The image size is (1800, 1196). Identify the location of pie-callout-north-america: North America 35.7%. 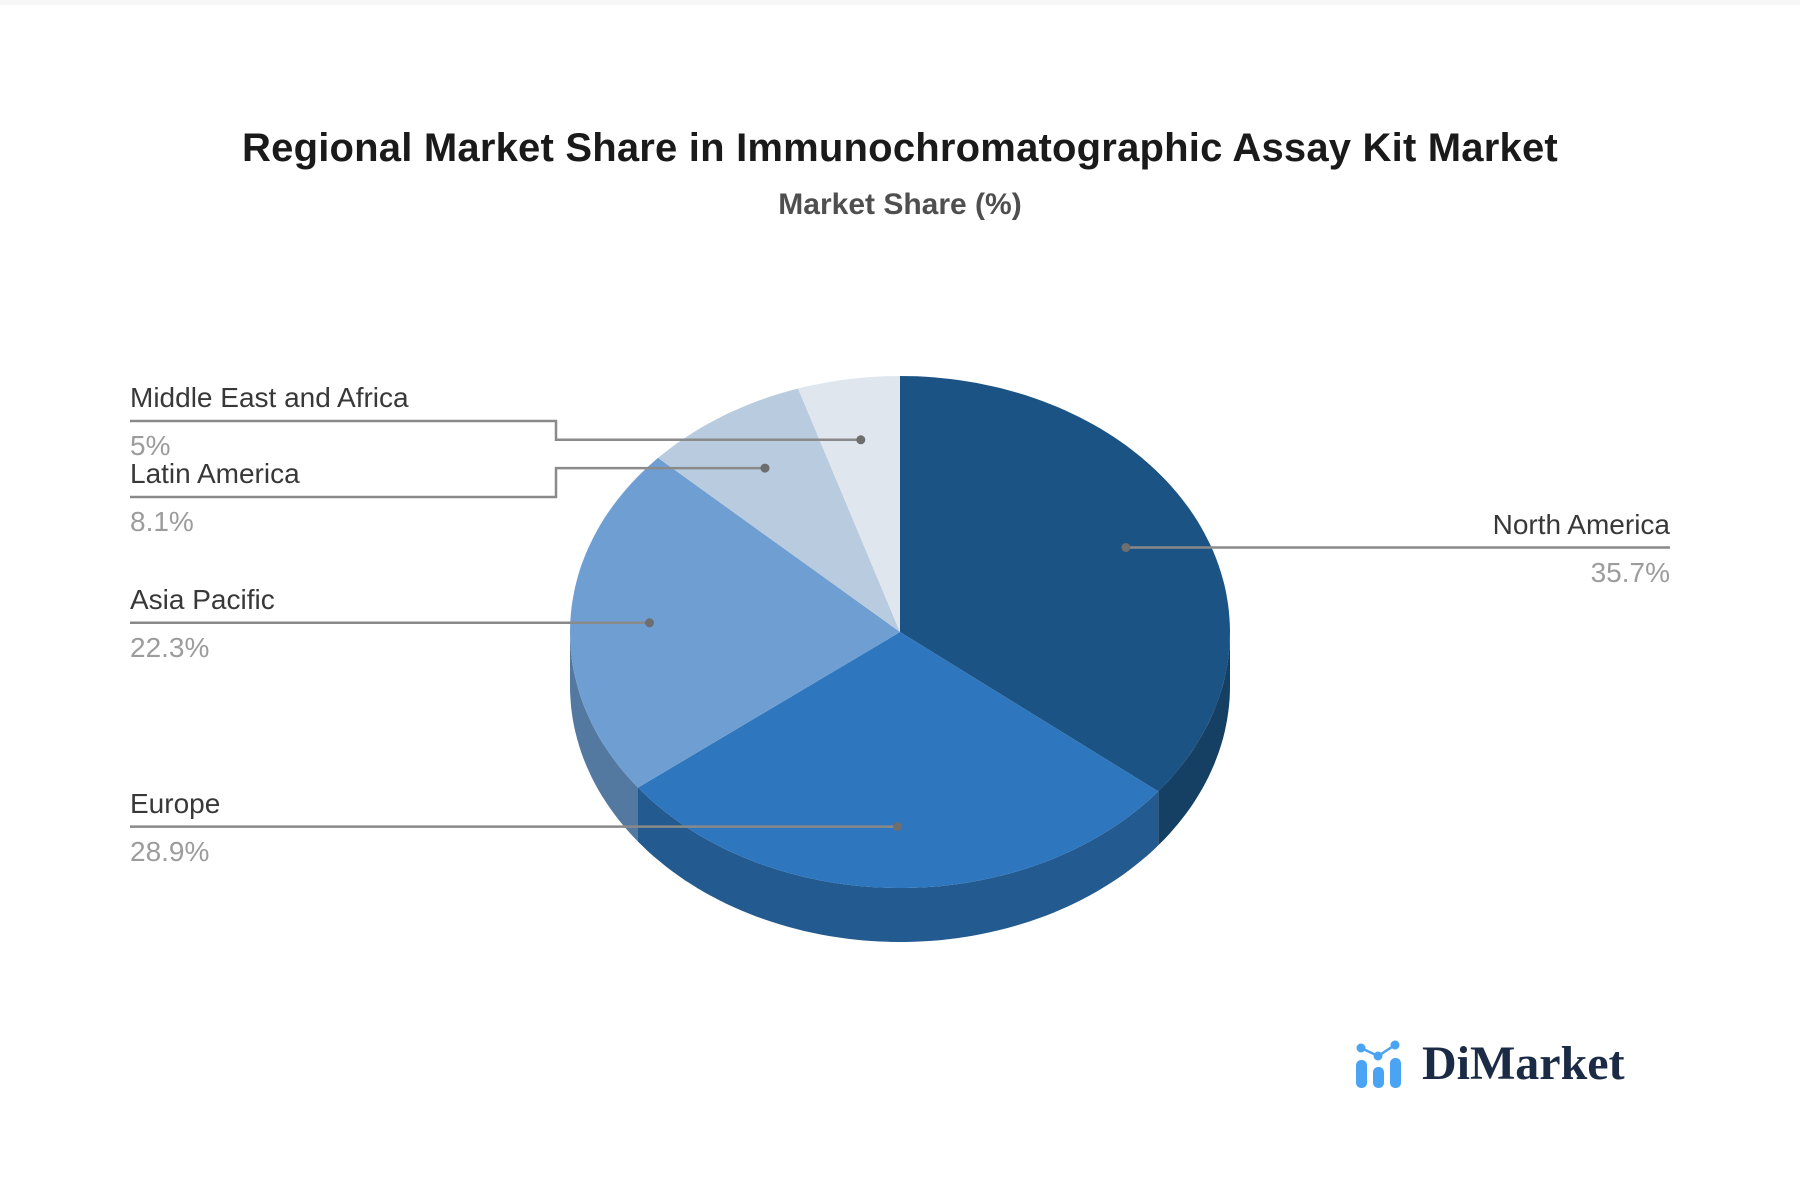
(1581, 549).